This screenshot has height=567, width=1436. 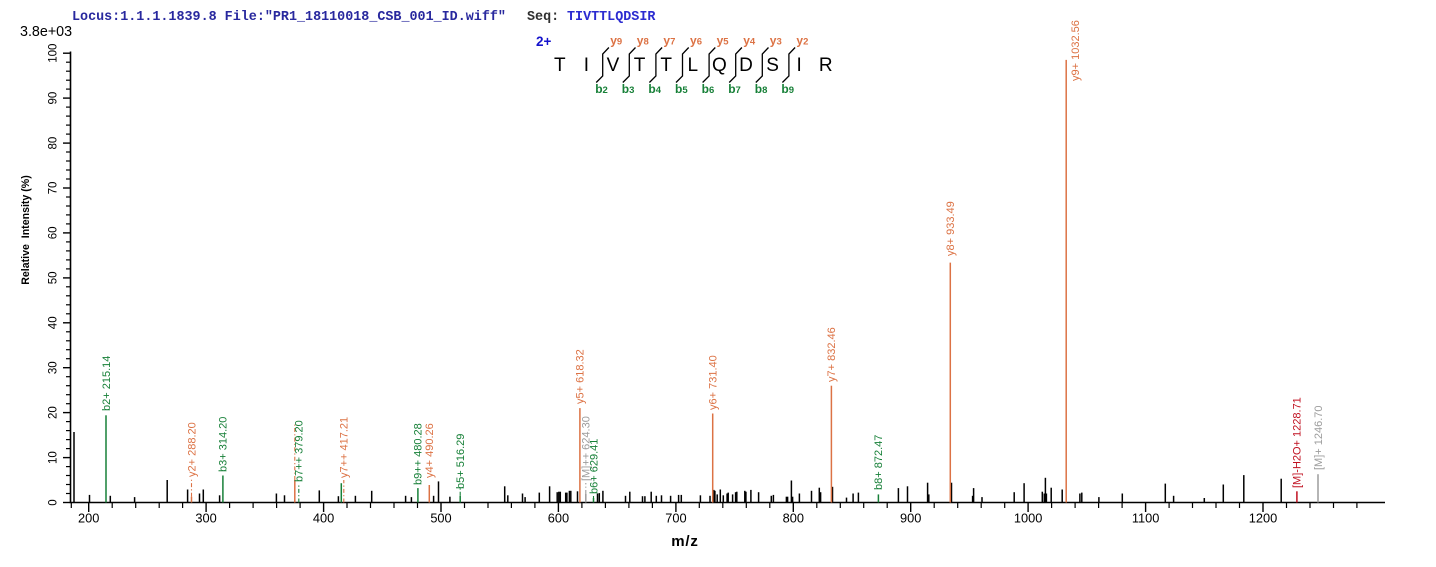 What do you see at coordinates (910, 518) in the screenshot?
I see `svg-text: 900` at bounding box center [910, 518].